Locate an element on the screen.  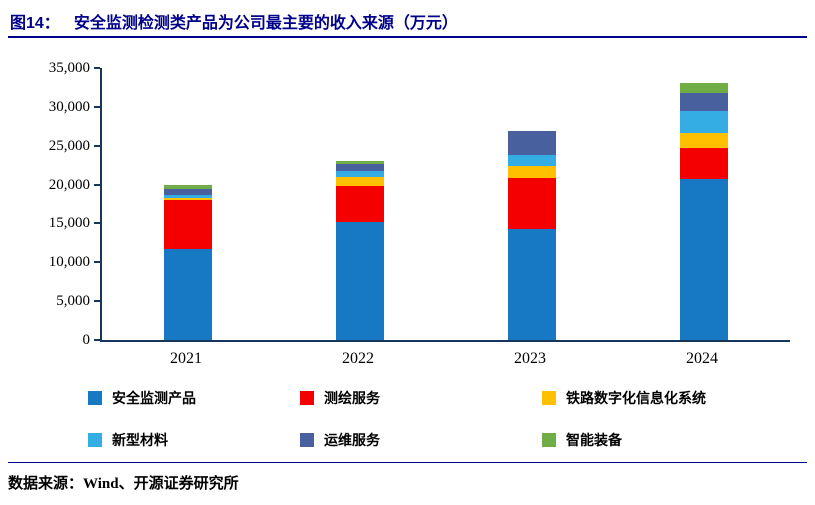
legend-item-新型材料: 新型材料 is located at coordinates (194, 440).